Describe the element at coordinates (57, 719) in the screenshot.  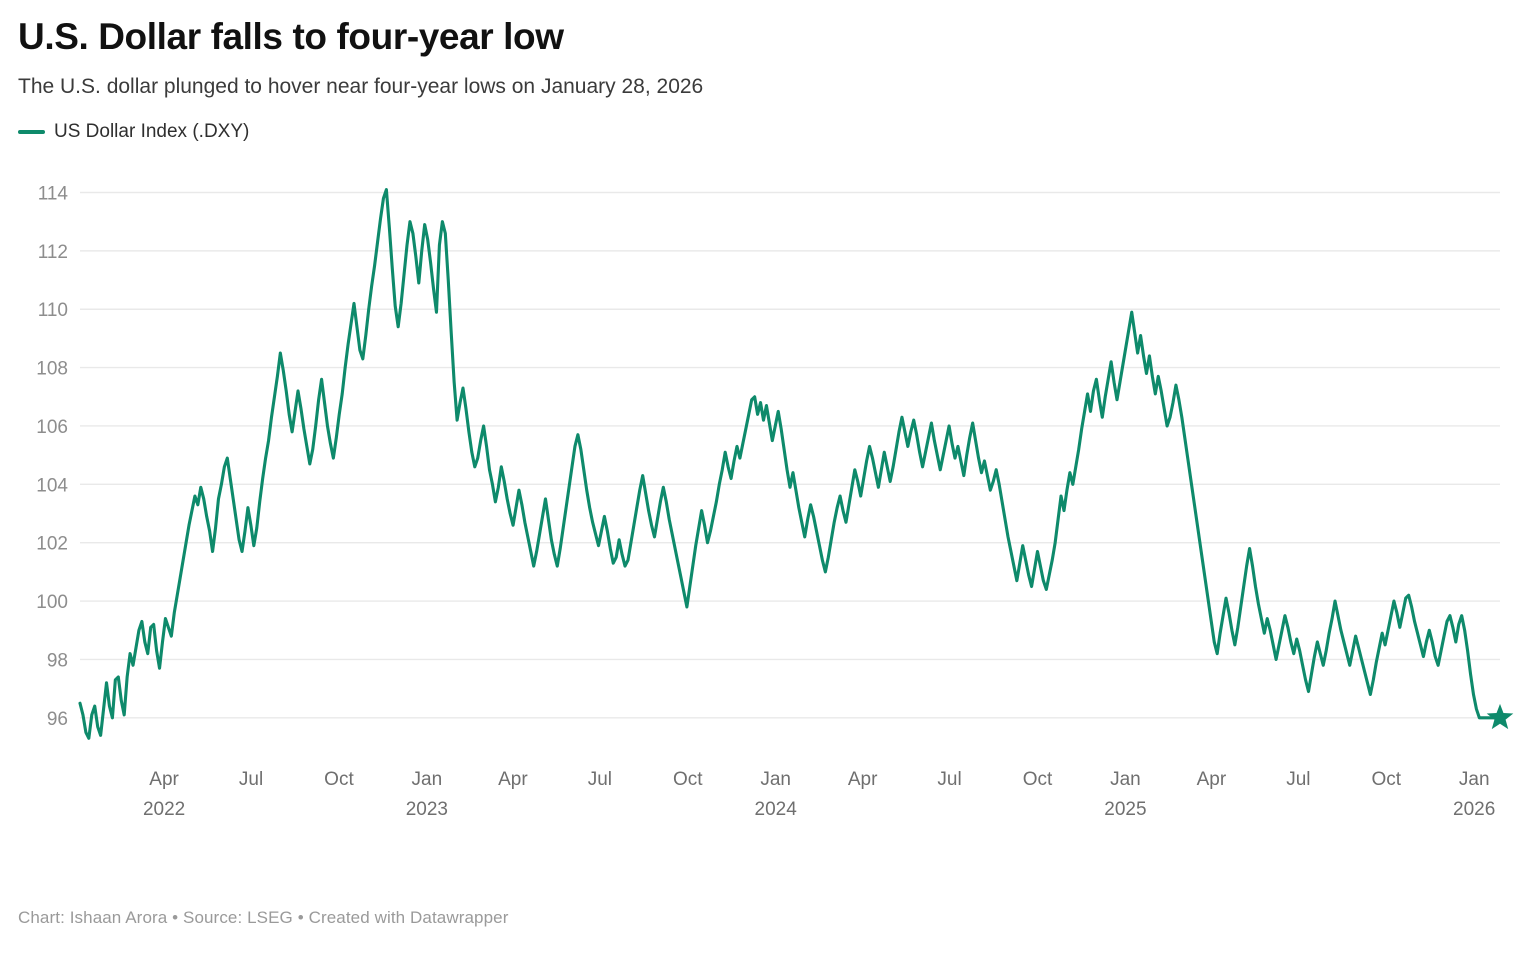
I see `y-axis-tick-label: 96` at that location.